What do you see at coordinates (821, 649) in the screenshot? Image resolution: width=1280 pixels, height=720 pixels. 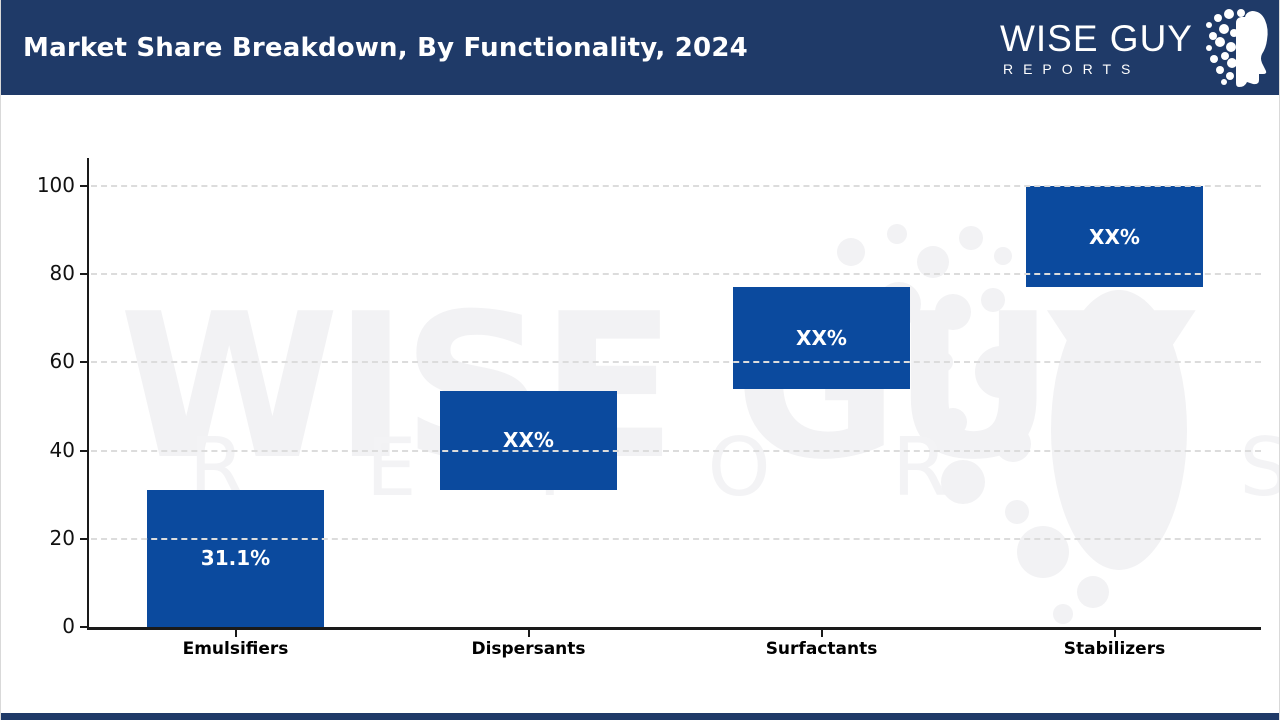 I see `x-tick-label: Surfactants` at bounding box center [821, 649].